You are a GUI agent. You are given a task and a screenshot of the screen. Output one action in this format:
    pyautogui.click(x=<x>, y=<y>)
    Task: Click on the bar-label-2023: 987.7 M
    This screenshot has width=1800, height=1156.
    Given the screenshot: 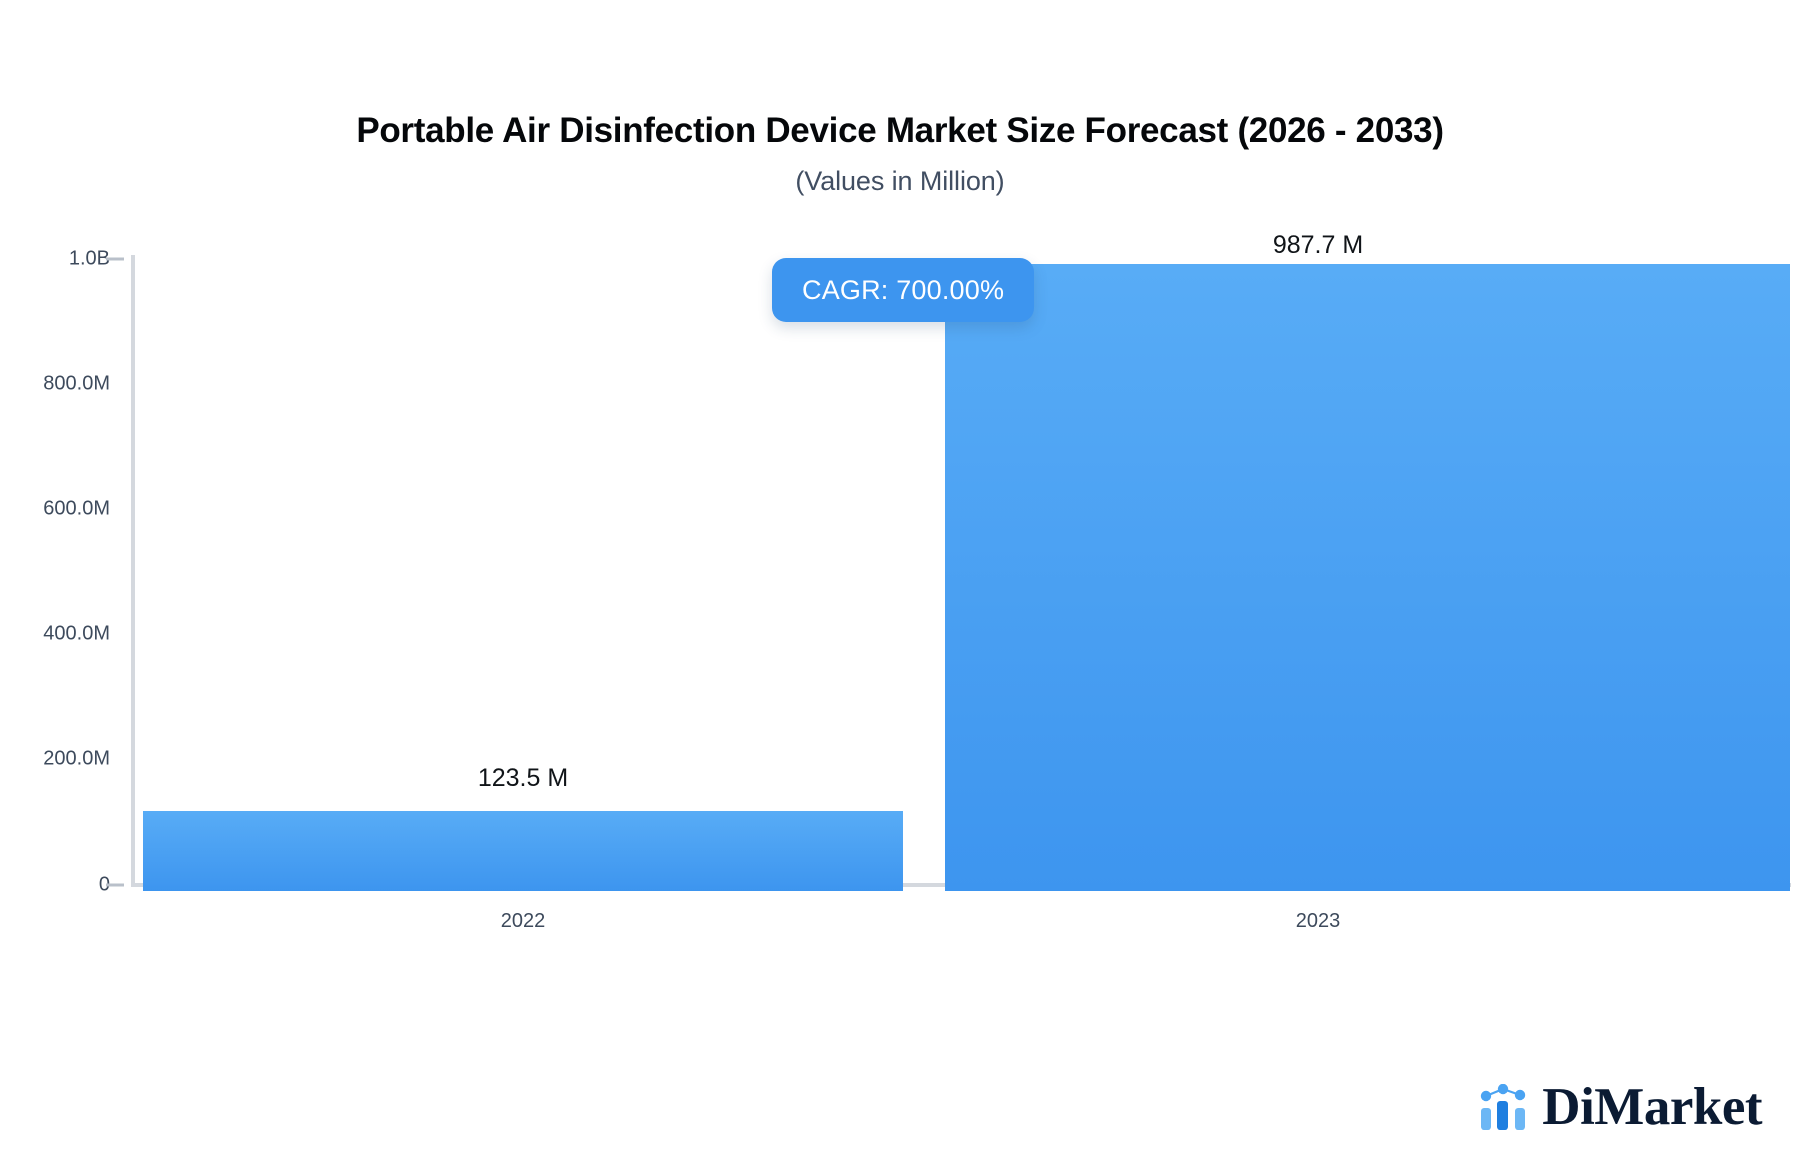 What is the action you would take?
    pyautogui.click(x=1318, y=245)
    